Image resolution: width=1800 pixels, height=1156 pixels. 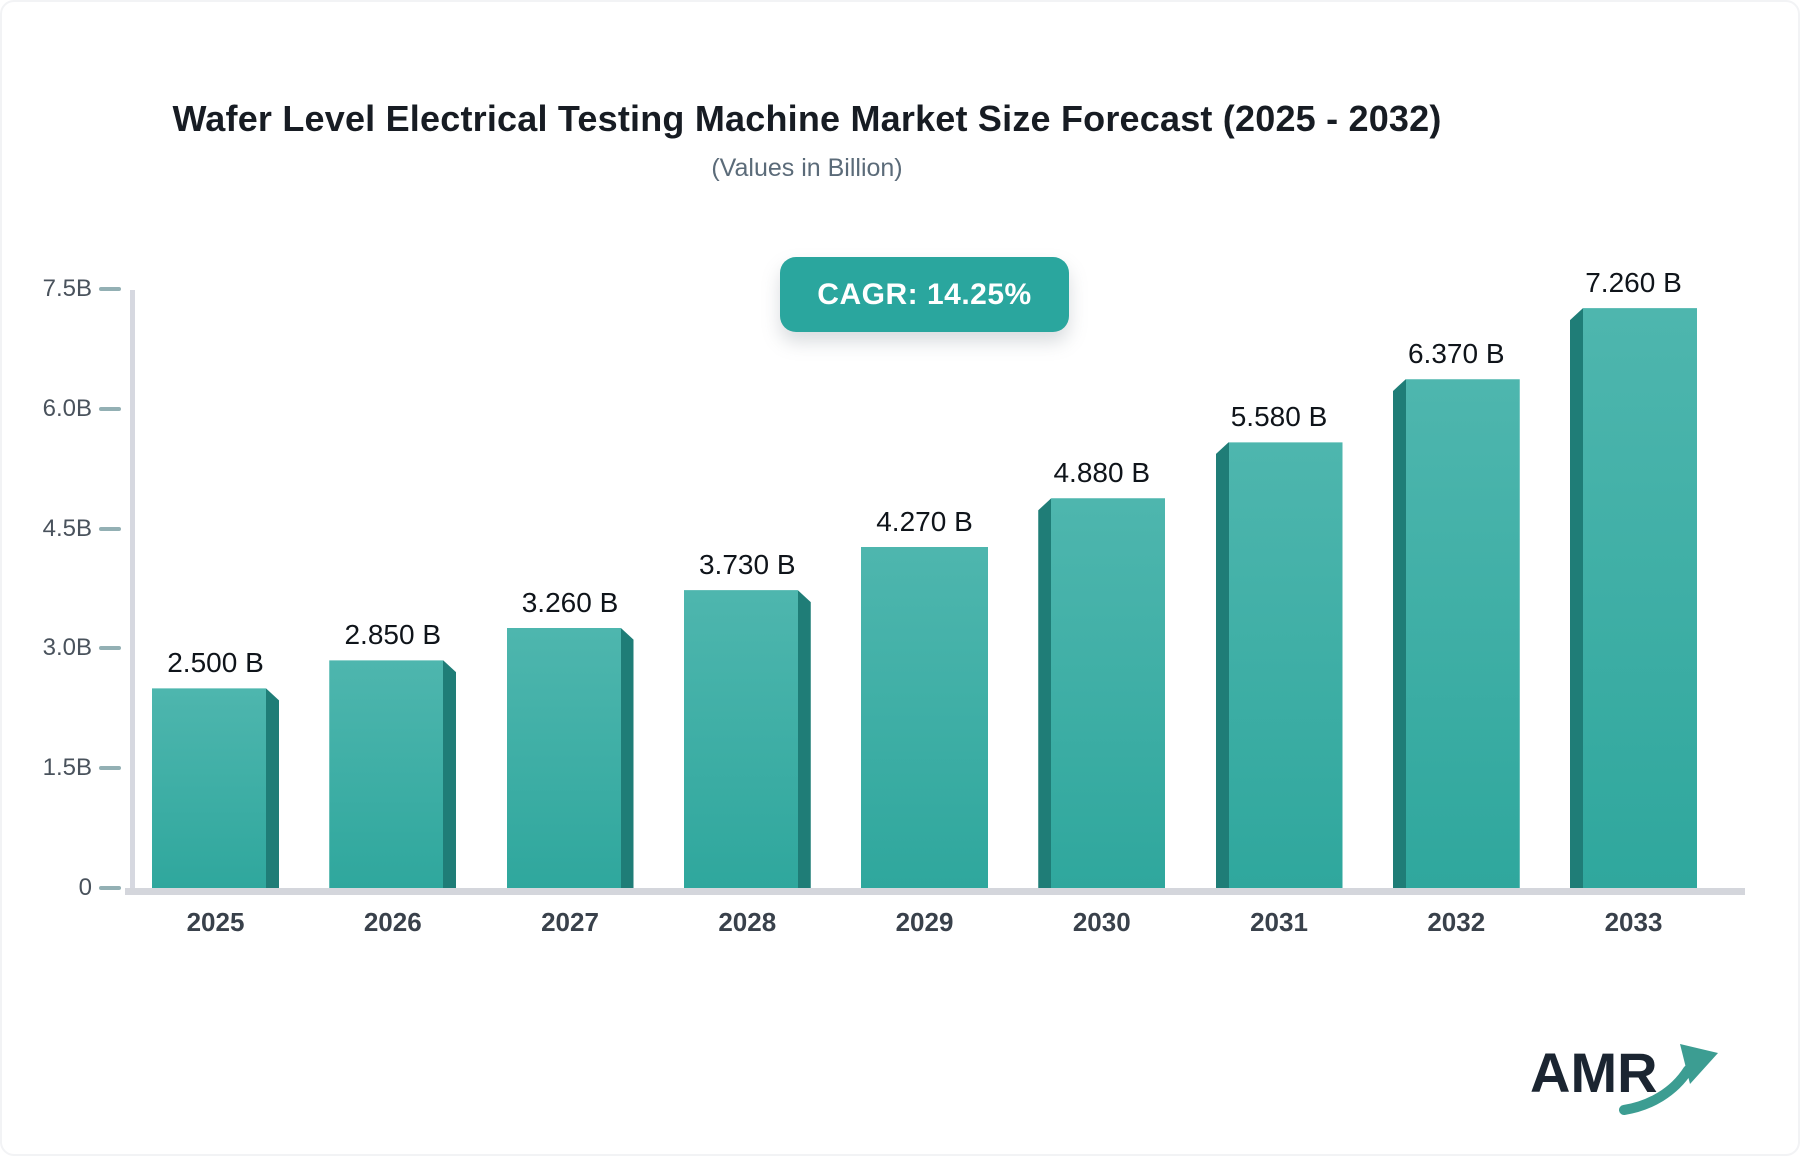 What do you see at coordinates (924, 294) in the screenshot?
I see `cagr-badge: CAGR: 14.25%` at bounding box center [924, 294].